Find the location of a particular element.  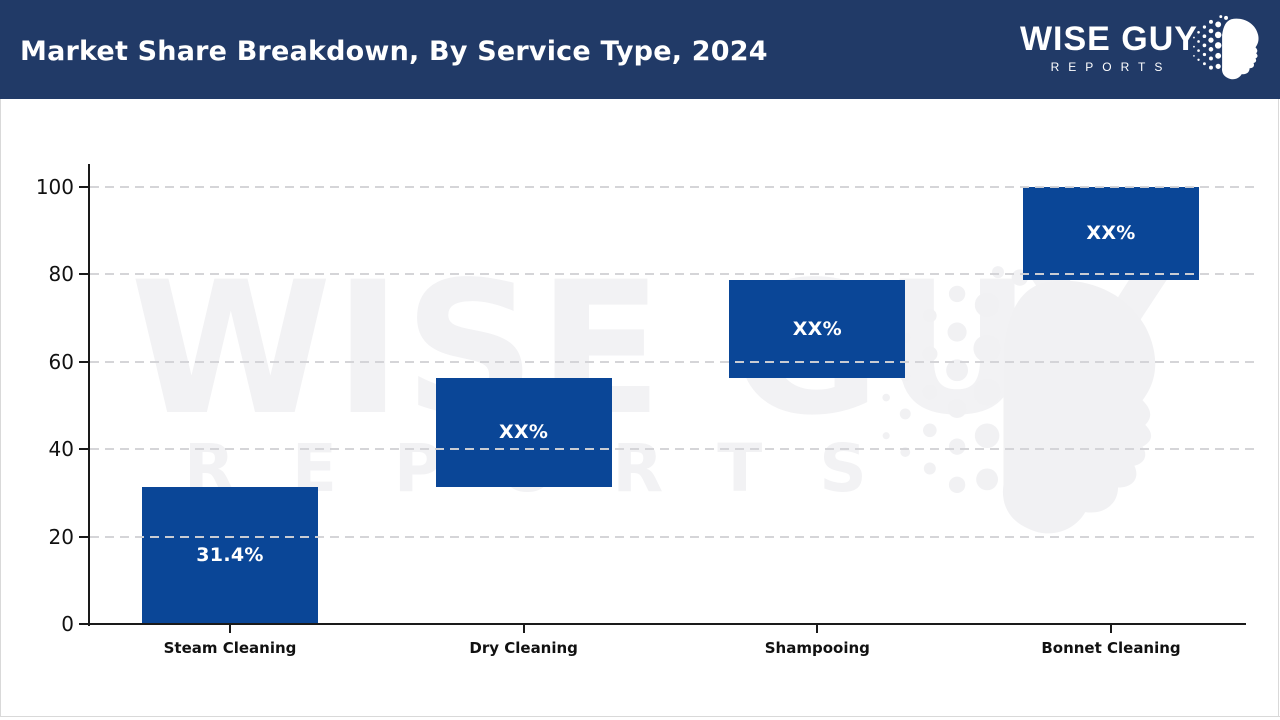

x-tick-shampooing is located at coordinates (817, 628).